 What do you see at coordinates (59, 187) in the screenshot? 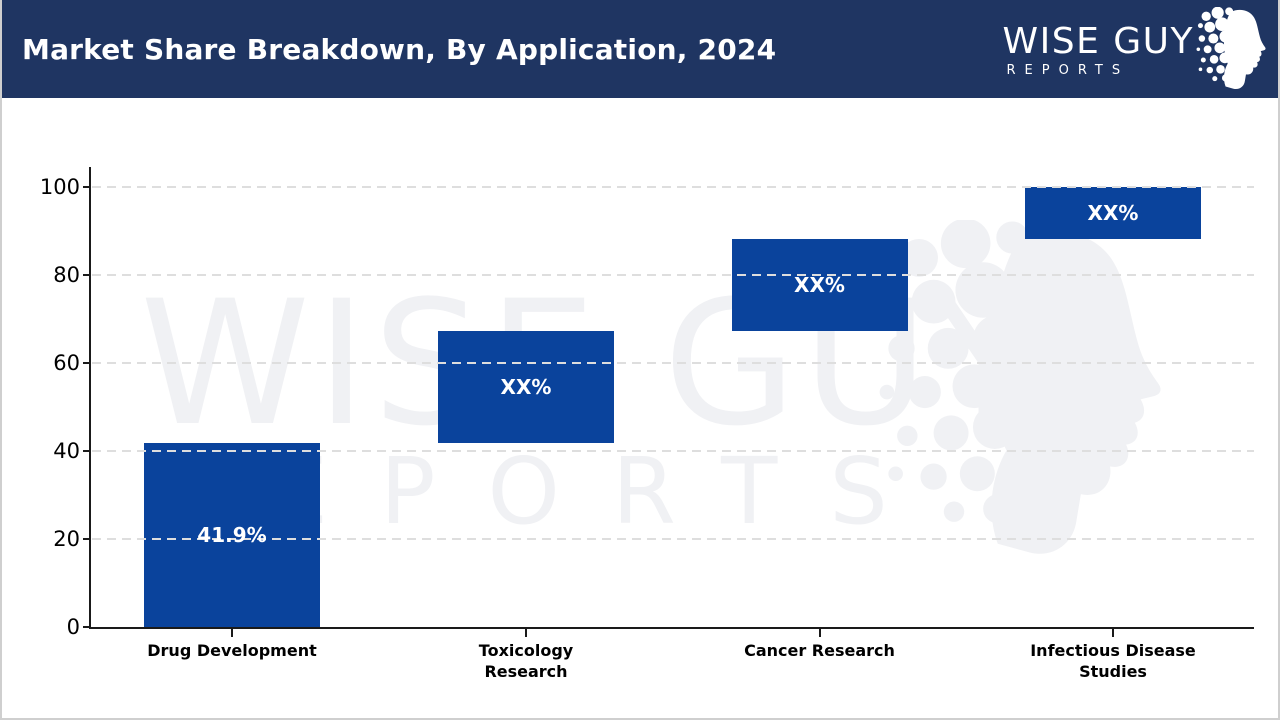
I see `y-tick-label: 100` at bounding box center [59, 187].